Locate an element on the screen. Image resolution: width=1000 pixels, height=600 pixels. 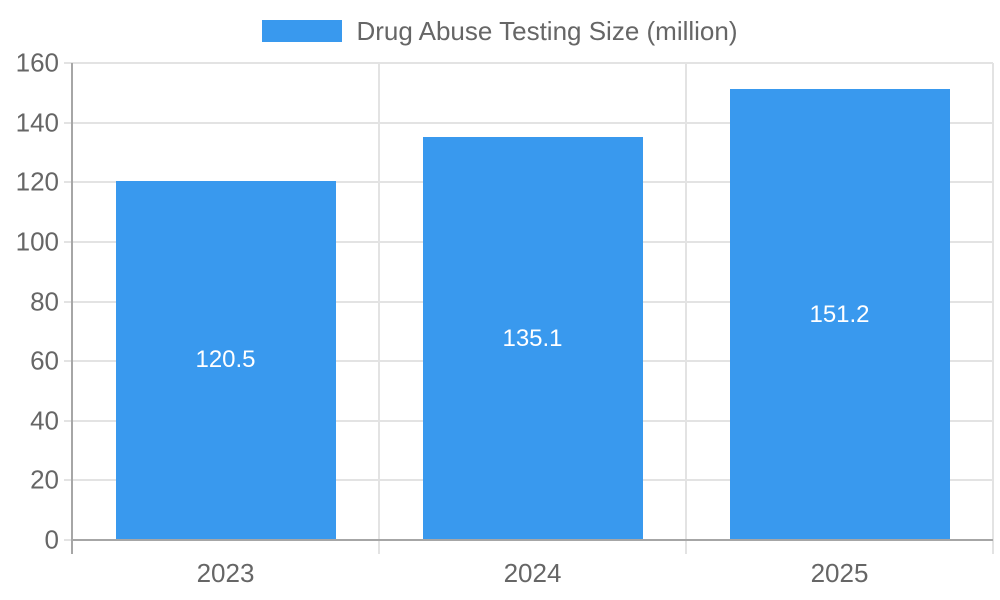
bar-value-label: 120.5 is located at coordinates (225, 360).